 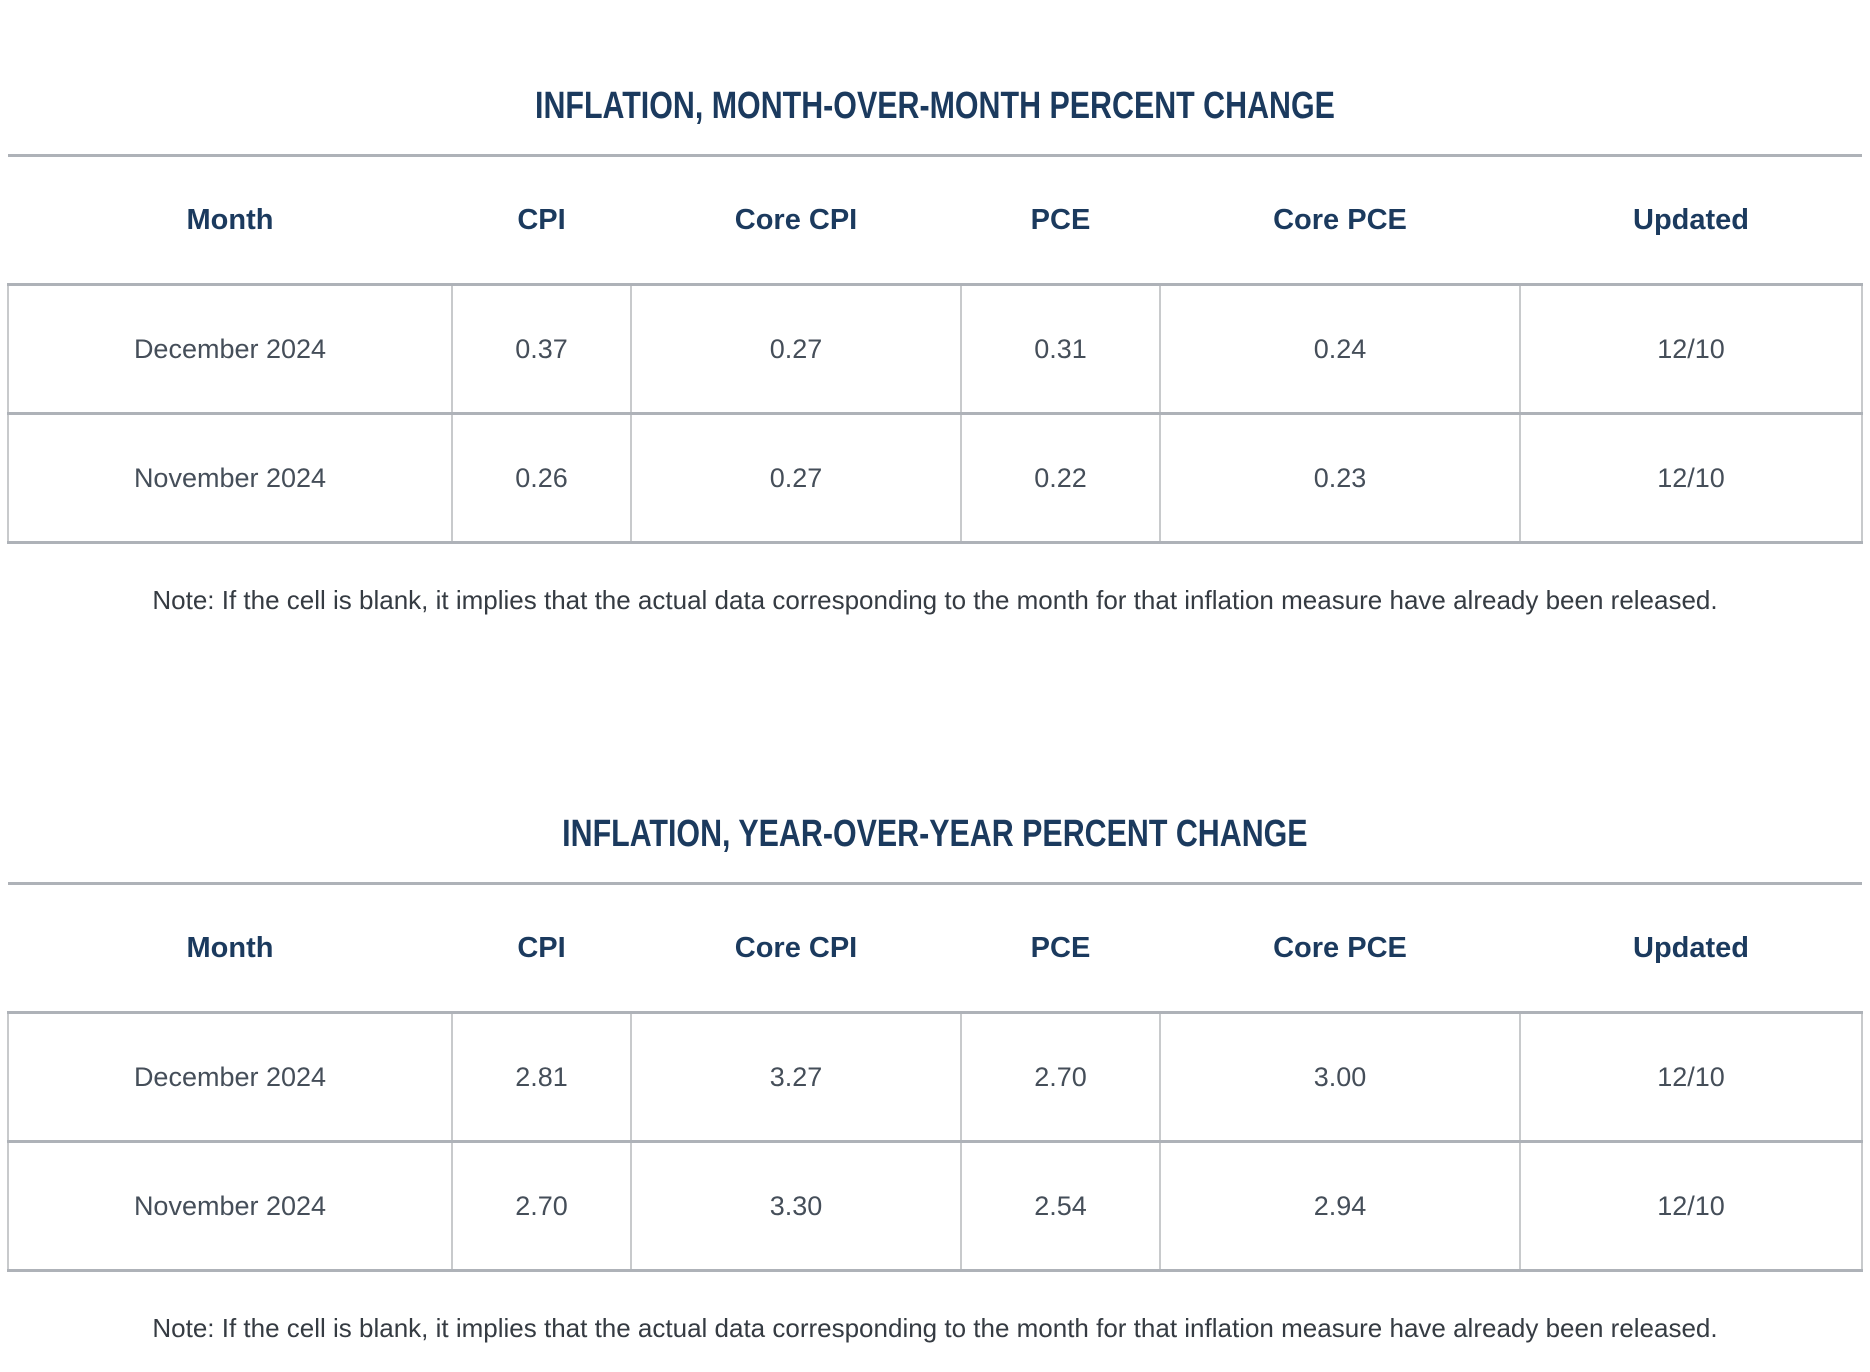 I want to click on yoy-table-title: INFLATION, YEAR-OVER-YEAR PERCENT CHANGE, so click(x=935, y=834).